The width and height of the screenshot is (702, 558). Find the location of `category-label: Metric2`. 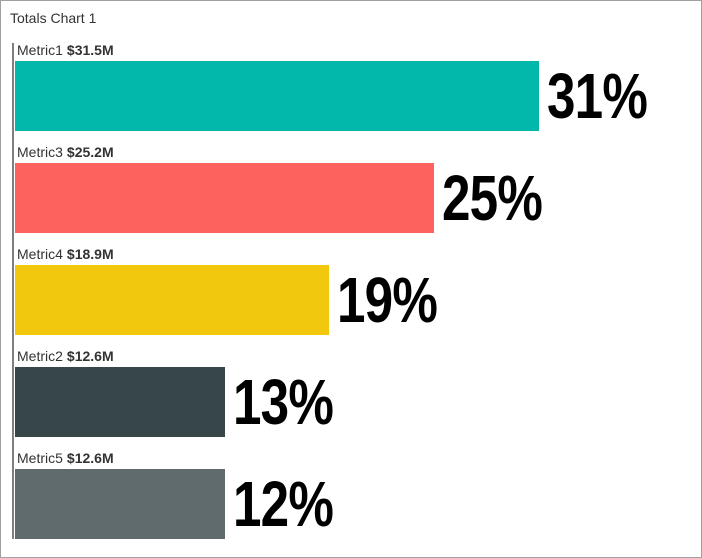

category-label: Metric2 is located at coordinates (40, 356).